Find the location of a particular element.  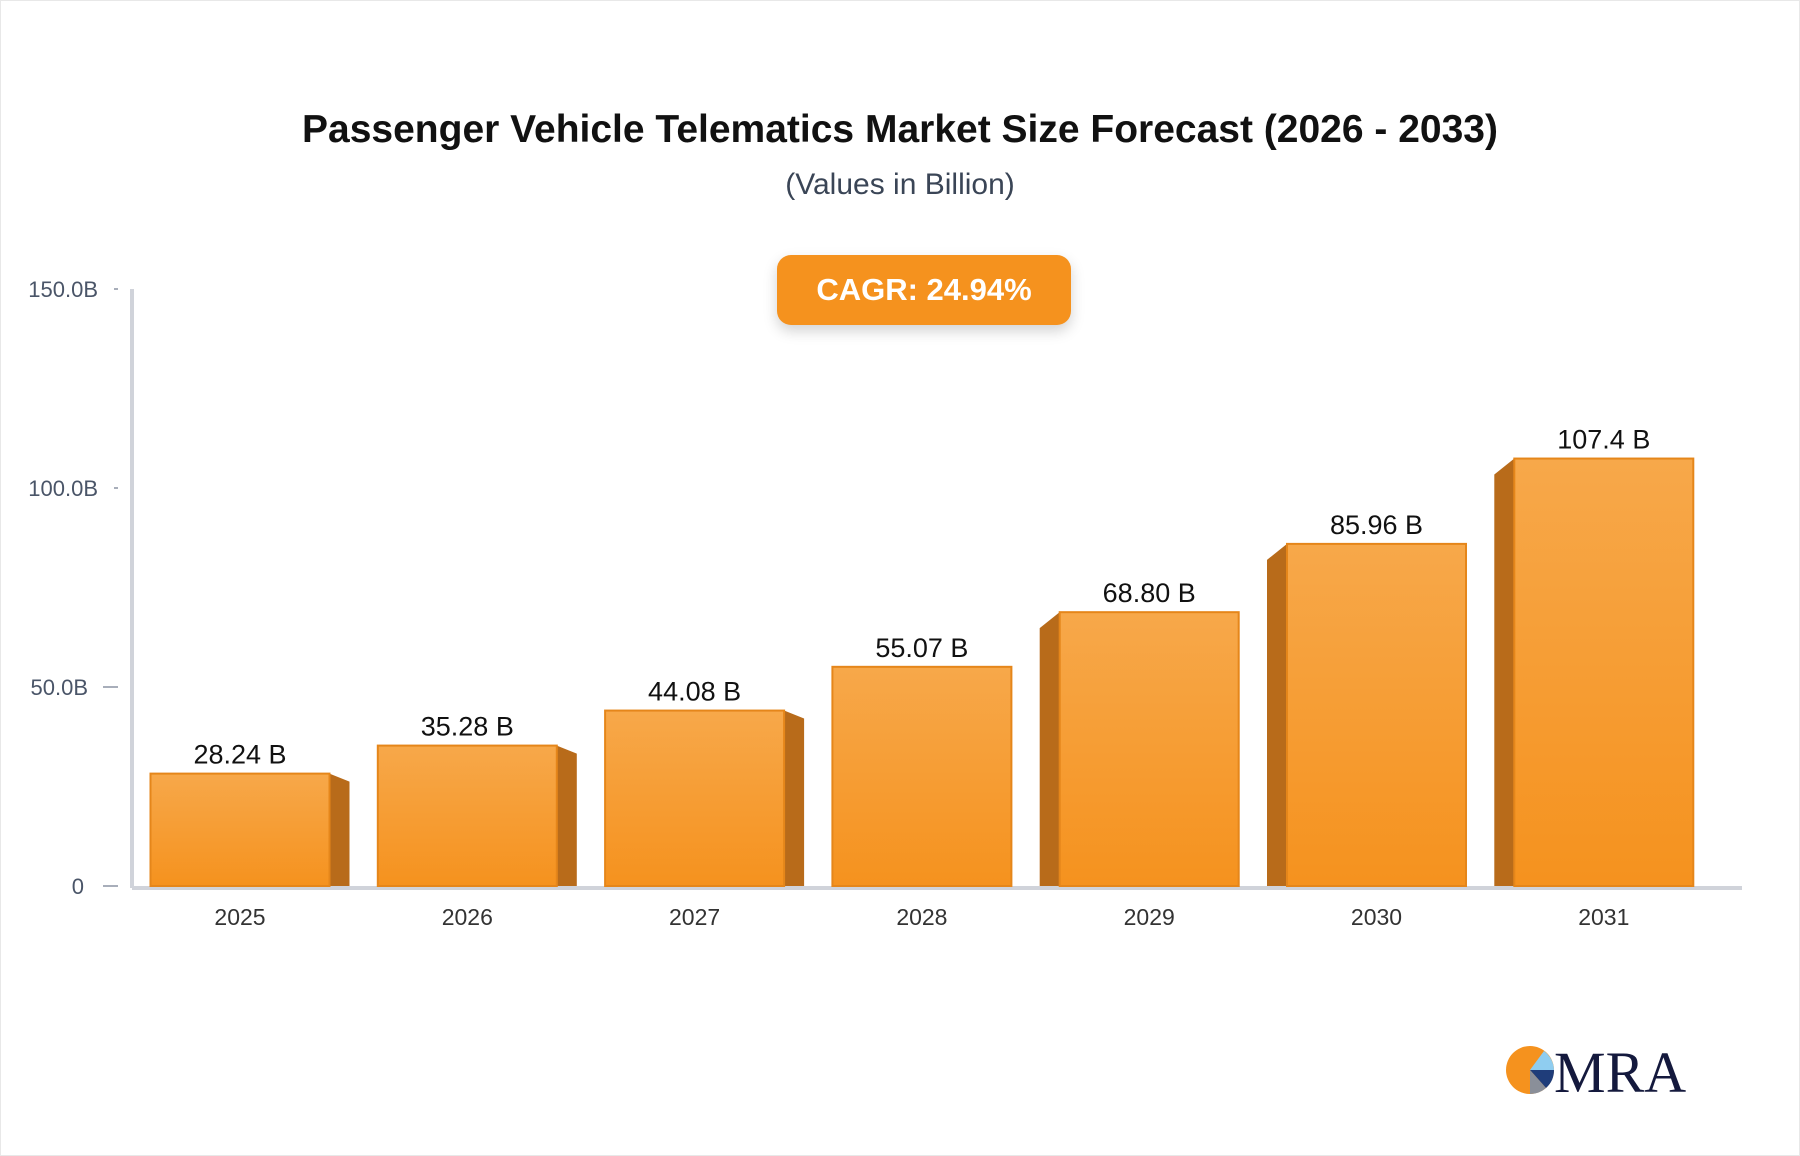

data-label: 35.28 B is located at coordinates (467, 727).